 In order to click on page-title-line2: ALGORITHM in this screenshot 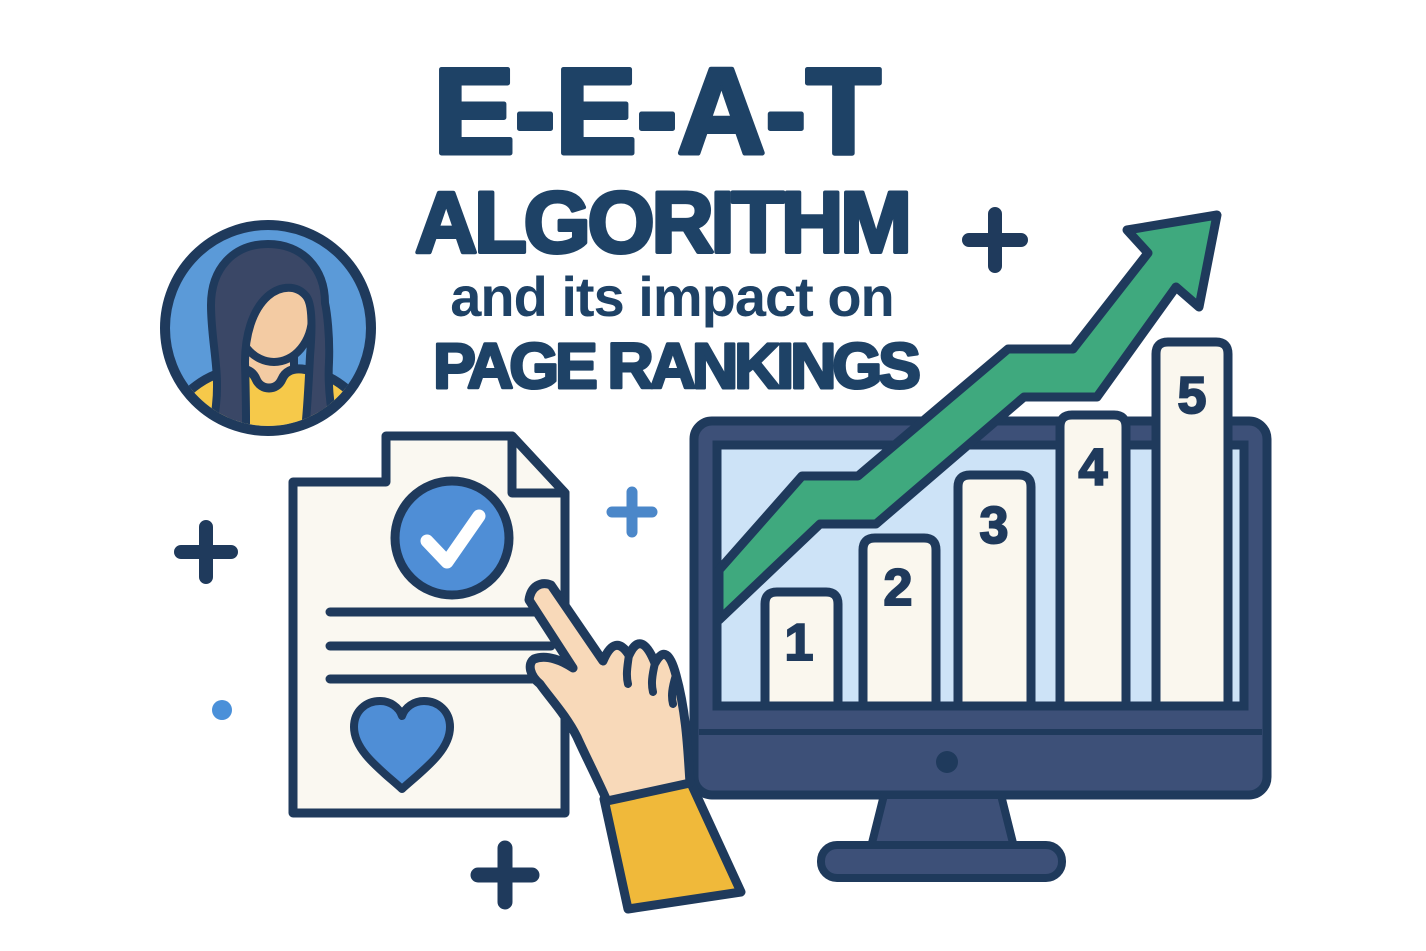, I will do `click(662, 223)`.